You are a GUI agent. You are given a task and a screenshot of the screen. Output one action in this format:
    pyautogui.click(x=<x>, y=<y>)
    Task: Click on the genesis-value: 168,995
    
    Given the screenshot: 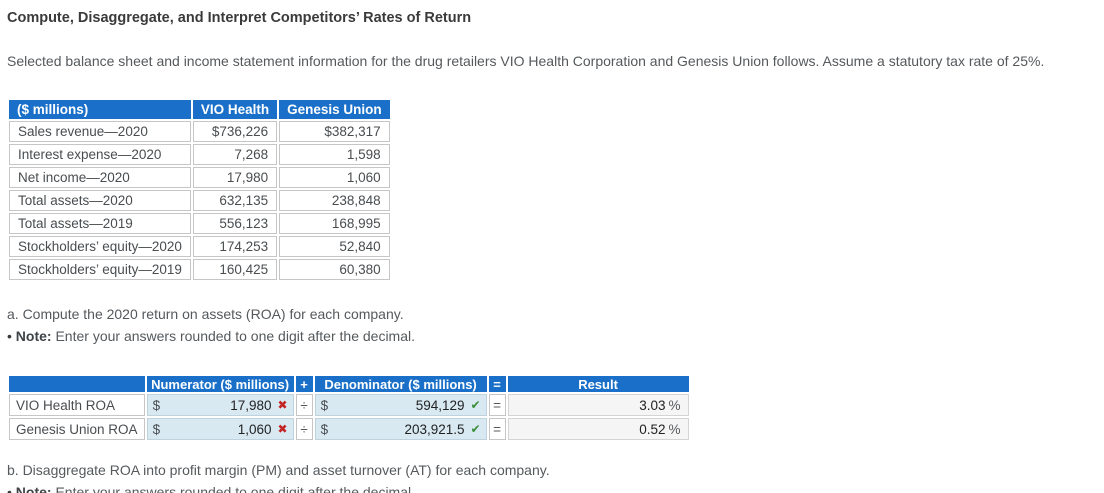 What is the action you would take?
    pyautogui.click(x=334, y=223)
    